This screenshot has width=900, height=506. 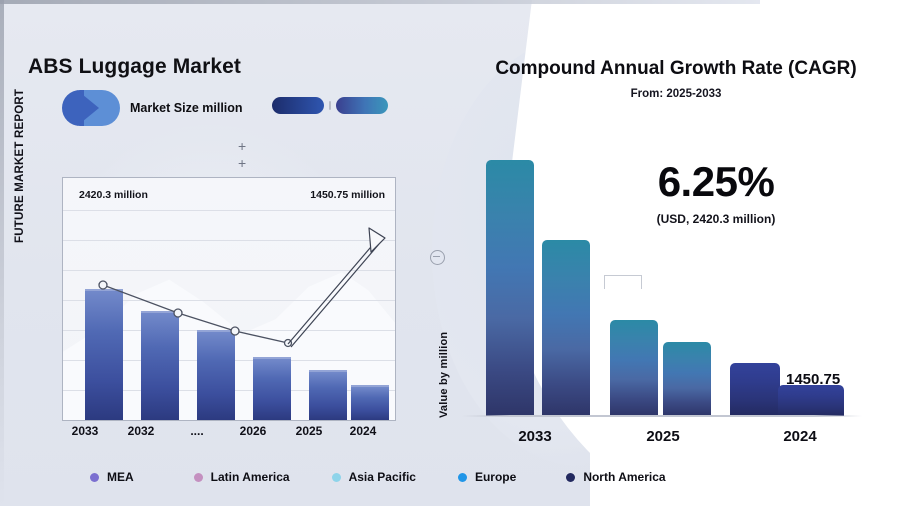 What do you see at coordinates (298, 105) in the screenshot?
I see `gradient-pill-primary` at bounding box center [298, 105].